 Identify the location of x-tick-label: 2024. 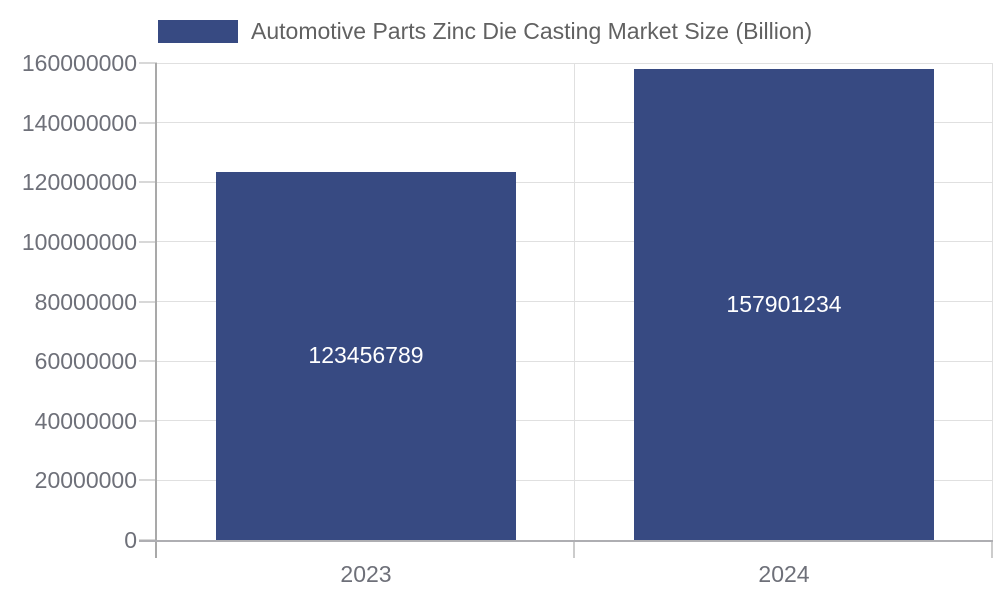
(784, 574).